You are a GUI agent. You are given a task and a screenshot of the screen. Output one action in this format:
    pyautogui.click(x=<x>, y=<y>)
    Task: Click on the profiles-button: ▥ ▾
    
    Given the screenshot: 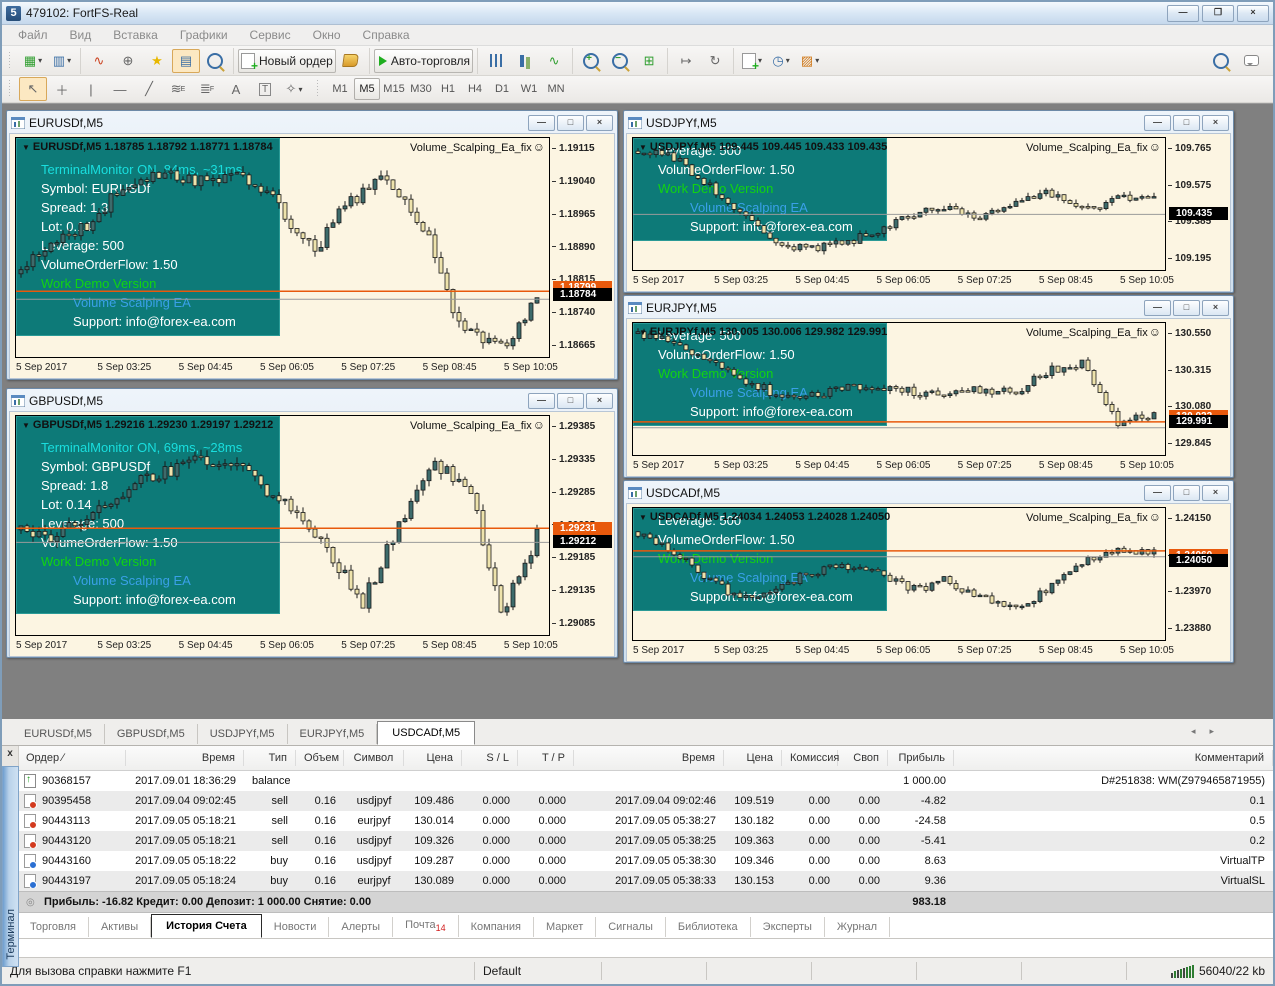 What is the action you would take?
    pyautogui.click(x=62, y=60)
    